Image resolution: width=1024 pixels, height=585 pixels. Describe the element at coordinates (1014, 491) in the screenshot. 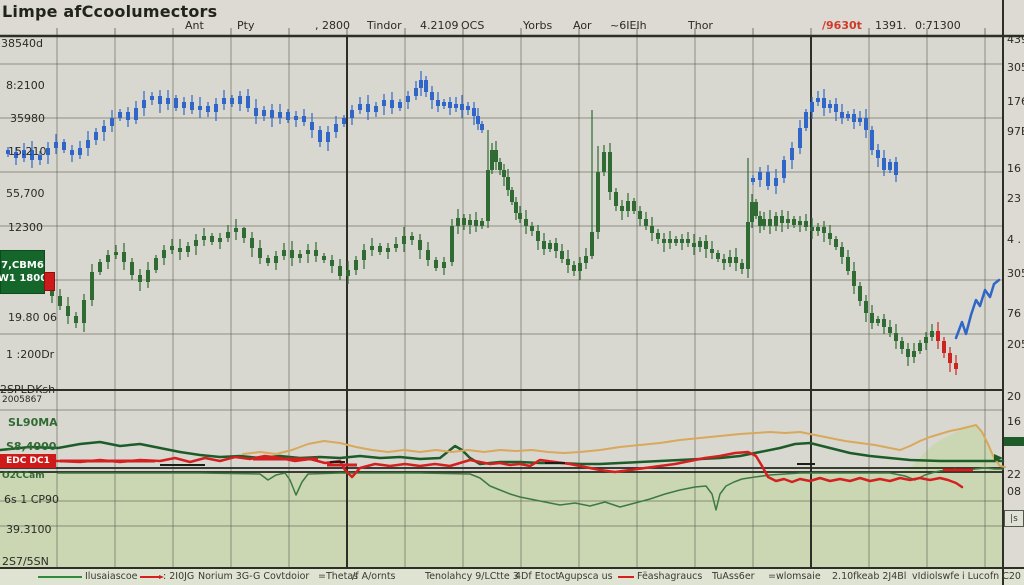

I see `y-axis-label-right: 08` at that location.